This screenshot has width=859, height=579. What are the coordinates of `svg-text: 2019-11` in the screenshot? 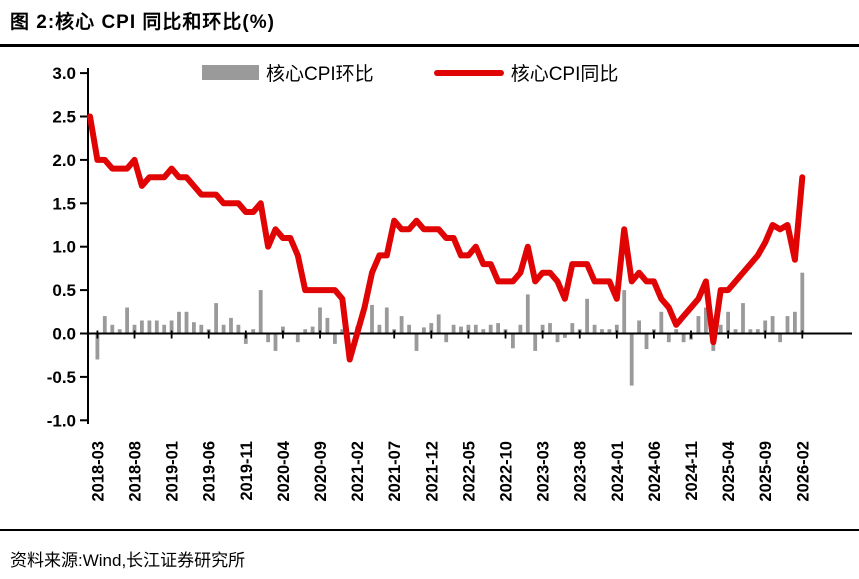 It's located at (247, 471).